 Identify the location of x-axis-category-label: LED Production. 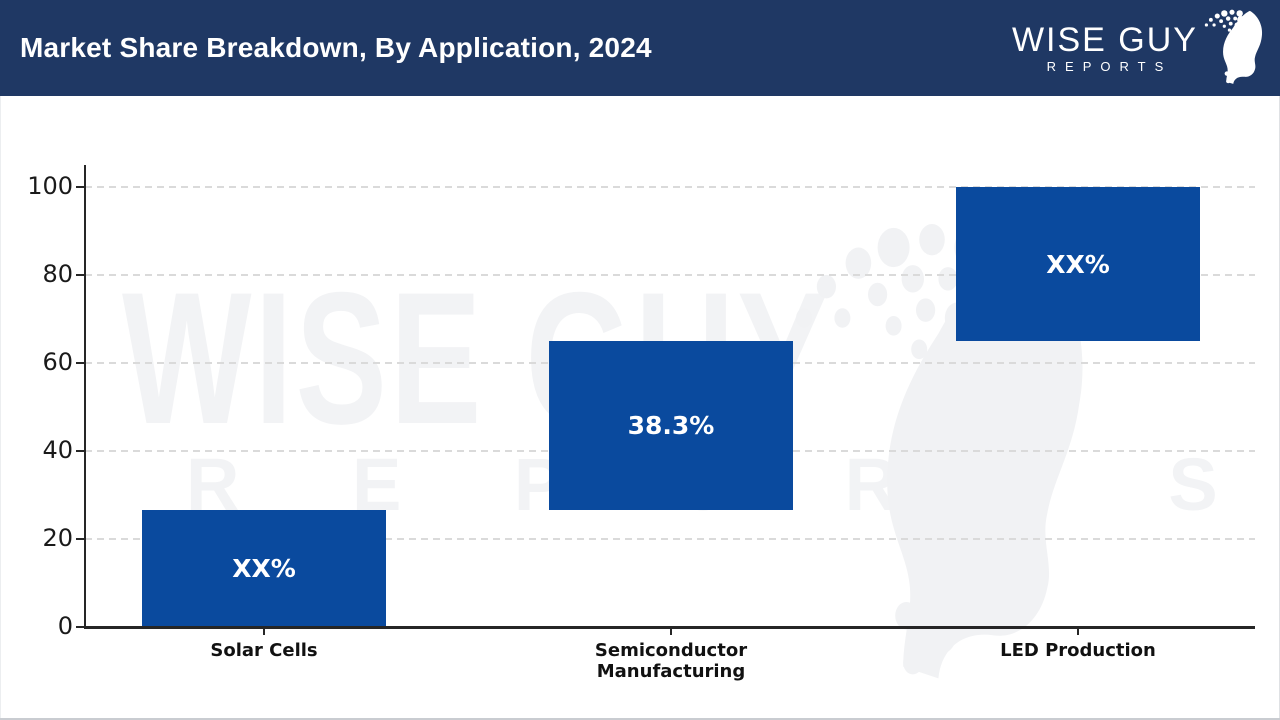
(1078, 650).